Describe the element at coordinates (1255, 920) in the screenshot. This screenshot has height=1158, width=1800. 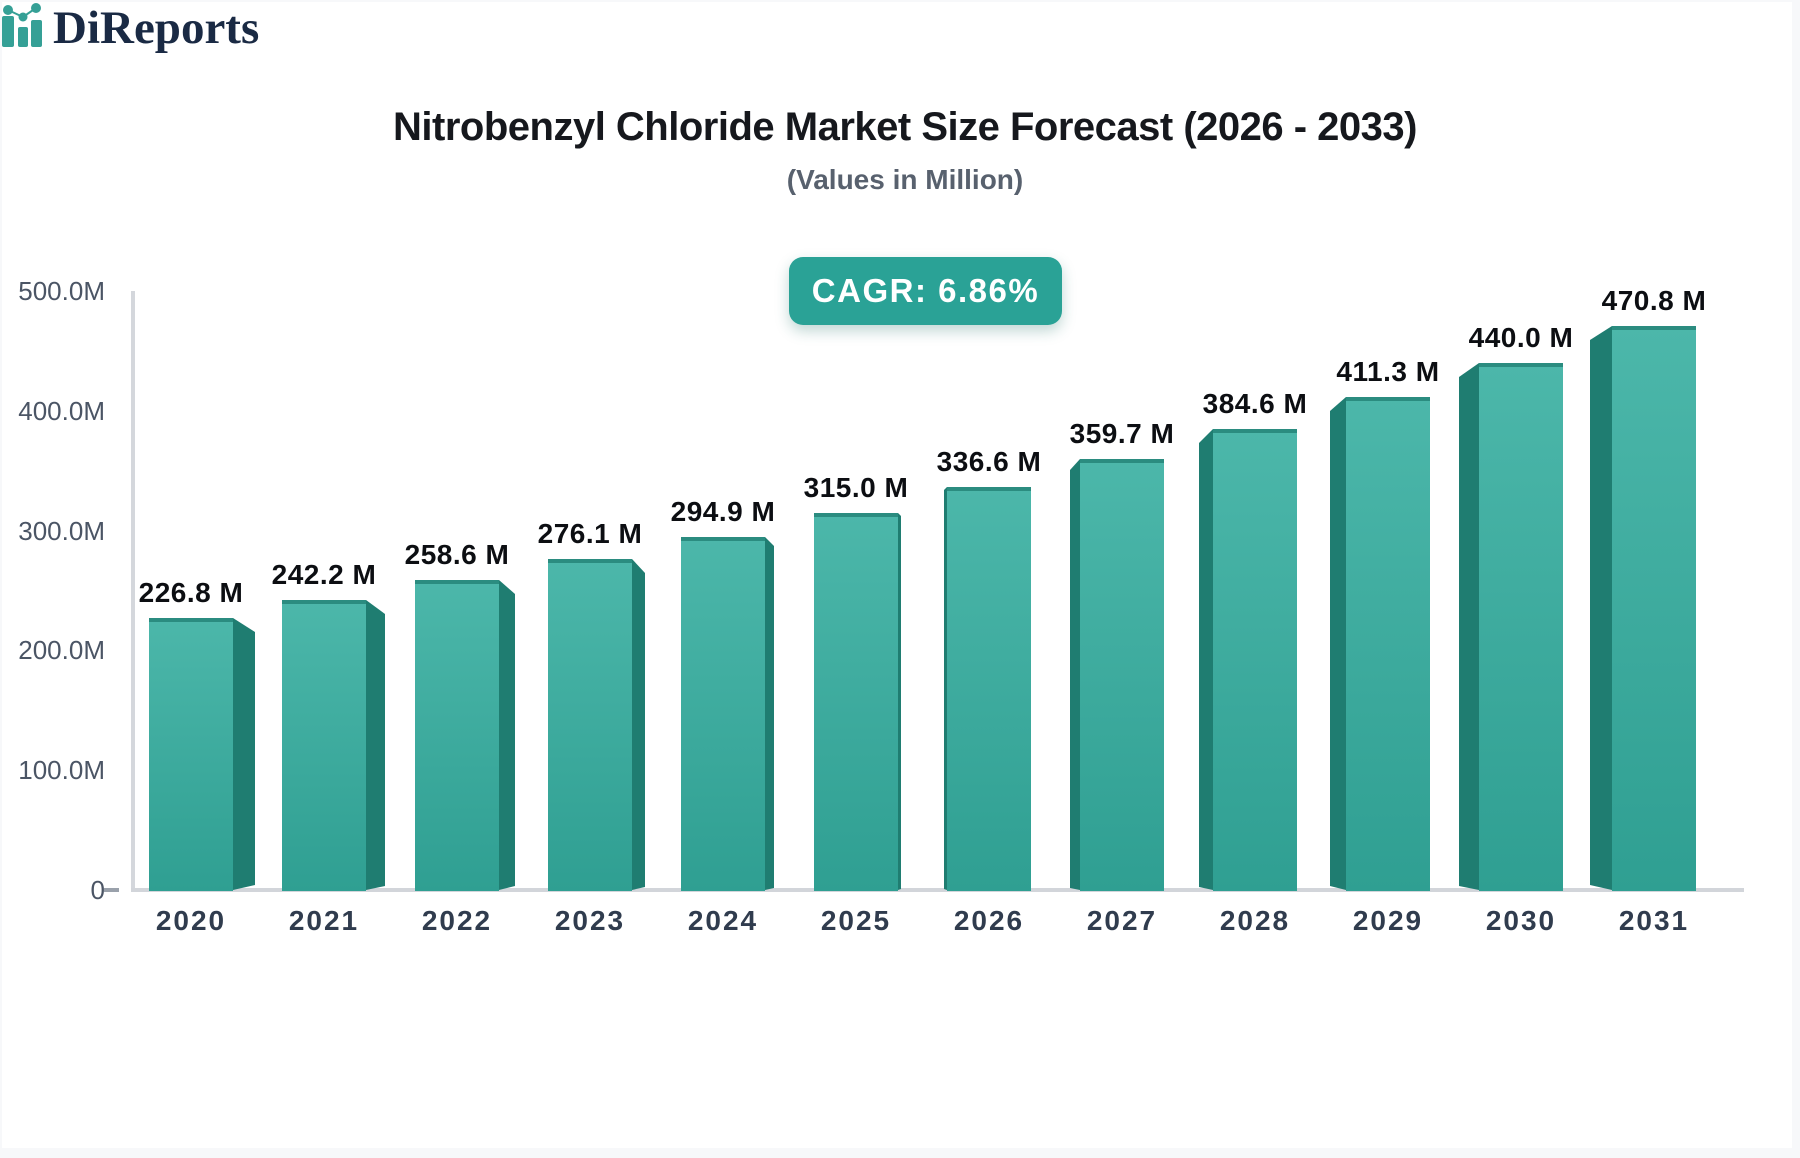
I see `x-axis-label: 2028` at that location.